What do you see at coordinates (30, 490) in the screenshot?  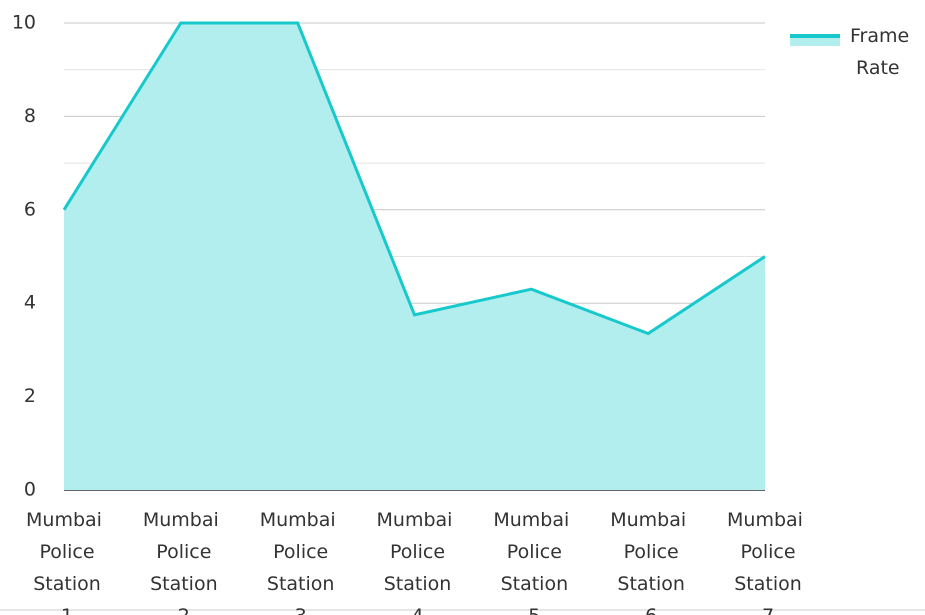 I see `y-tick-label: 0` at bounding box center [30, 490].